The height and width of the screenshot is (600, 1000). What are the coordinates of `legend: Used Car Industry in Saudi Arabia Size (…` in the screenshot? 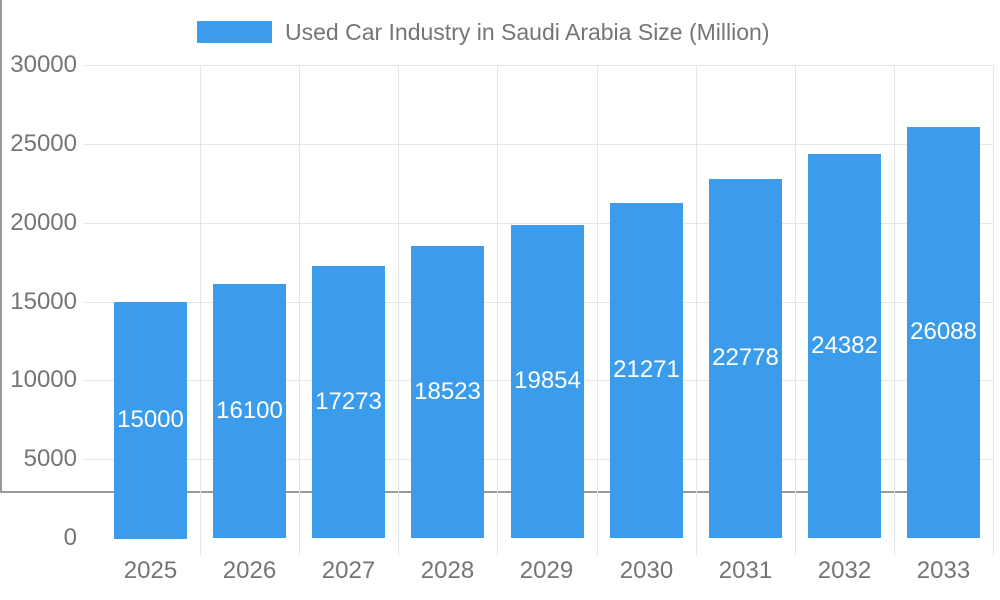 It's located at (483, 32).